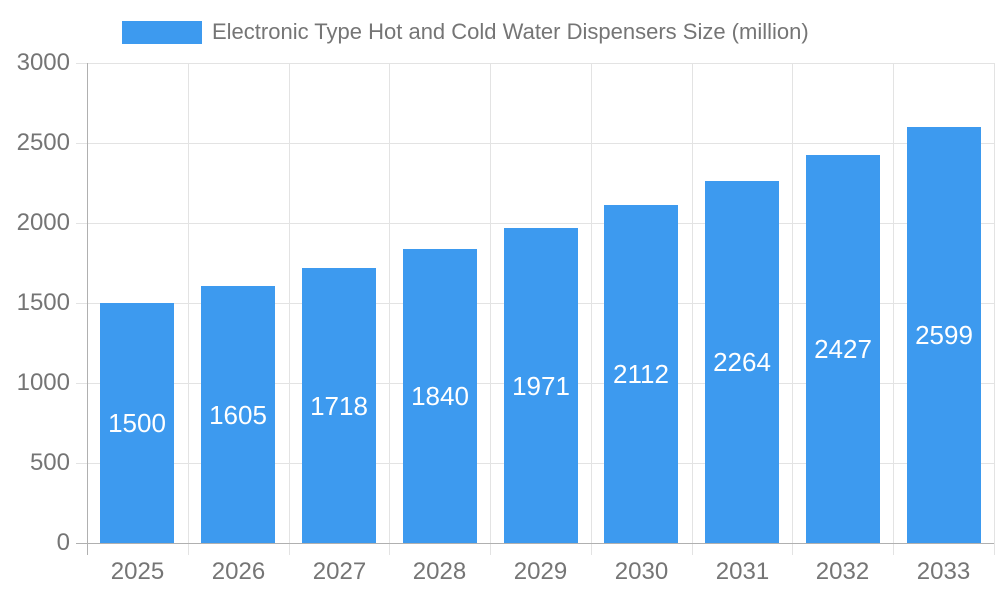 This screenshot has width=1000, height=600. Describe the element at coordinates (943, 571) in the screenshot. I see `x-tick-label: 2033` at that location.